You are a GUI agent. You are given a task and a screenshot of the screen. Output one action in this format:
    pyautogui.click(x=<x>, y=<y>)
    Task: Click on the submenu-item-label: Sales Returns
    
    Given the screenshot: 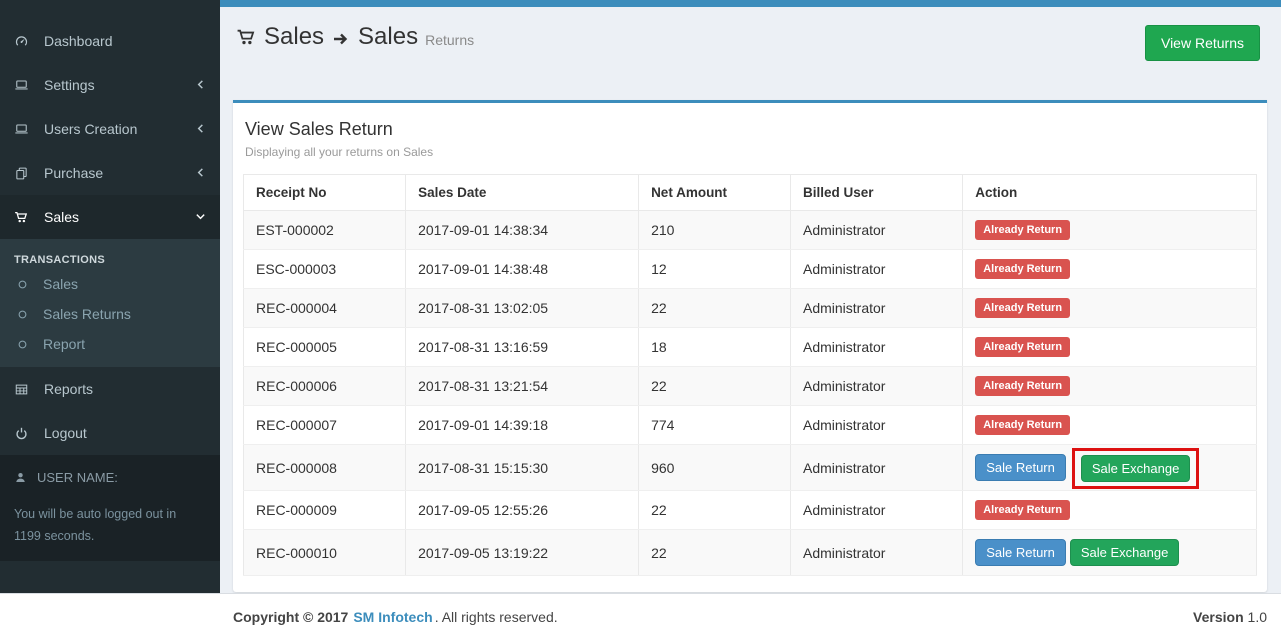 What is the action you would take?
    pyautogui.click(x=87, y=314)
    